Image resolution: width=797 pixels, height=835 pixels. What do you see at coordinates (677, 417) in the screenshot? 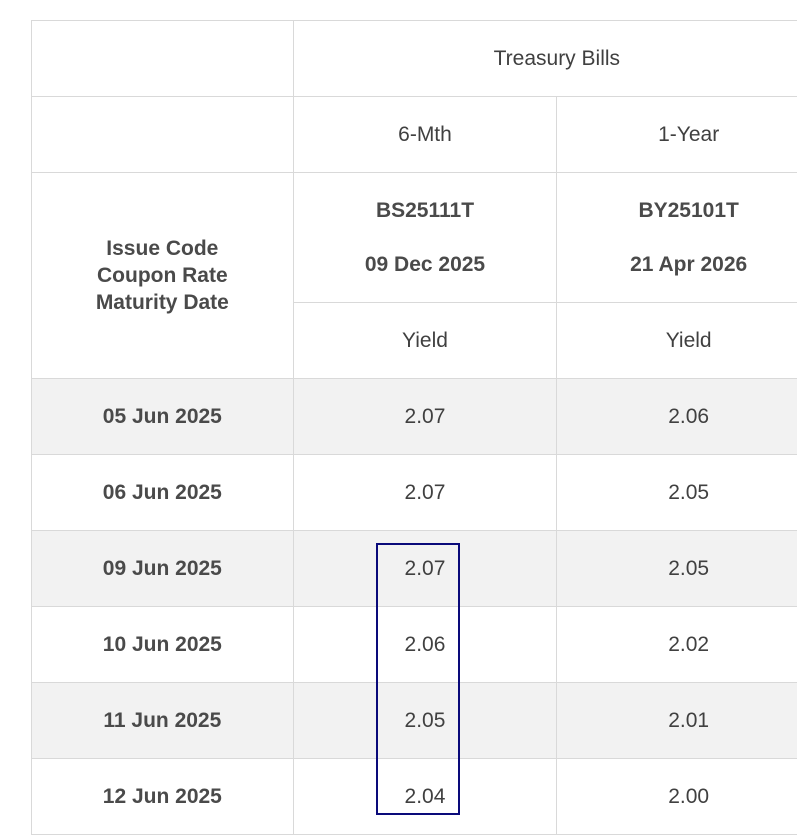
I see `yield-1-year: 2.06` at bounding box center [677, 417].